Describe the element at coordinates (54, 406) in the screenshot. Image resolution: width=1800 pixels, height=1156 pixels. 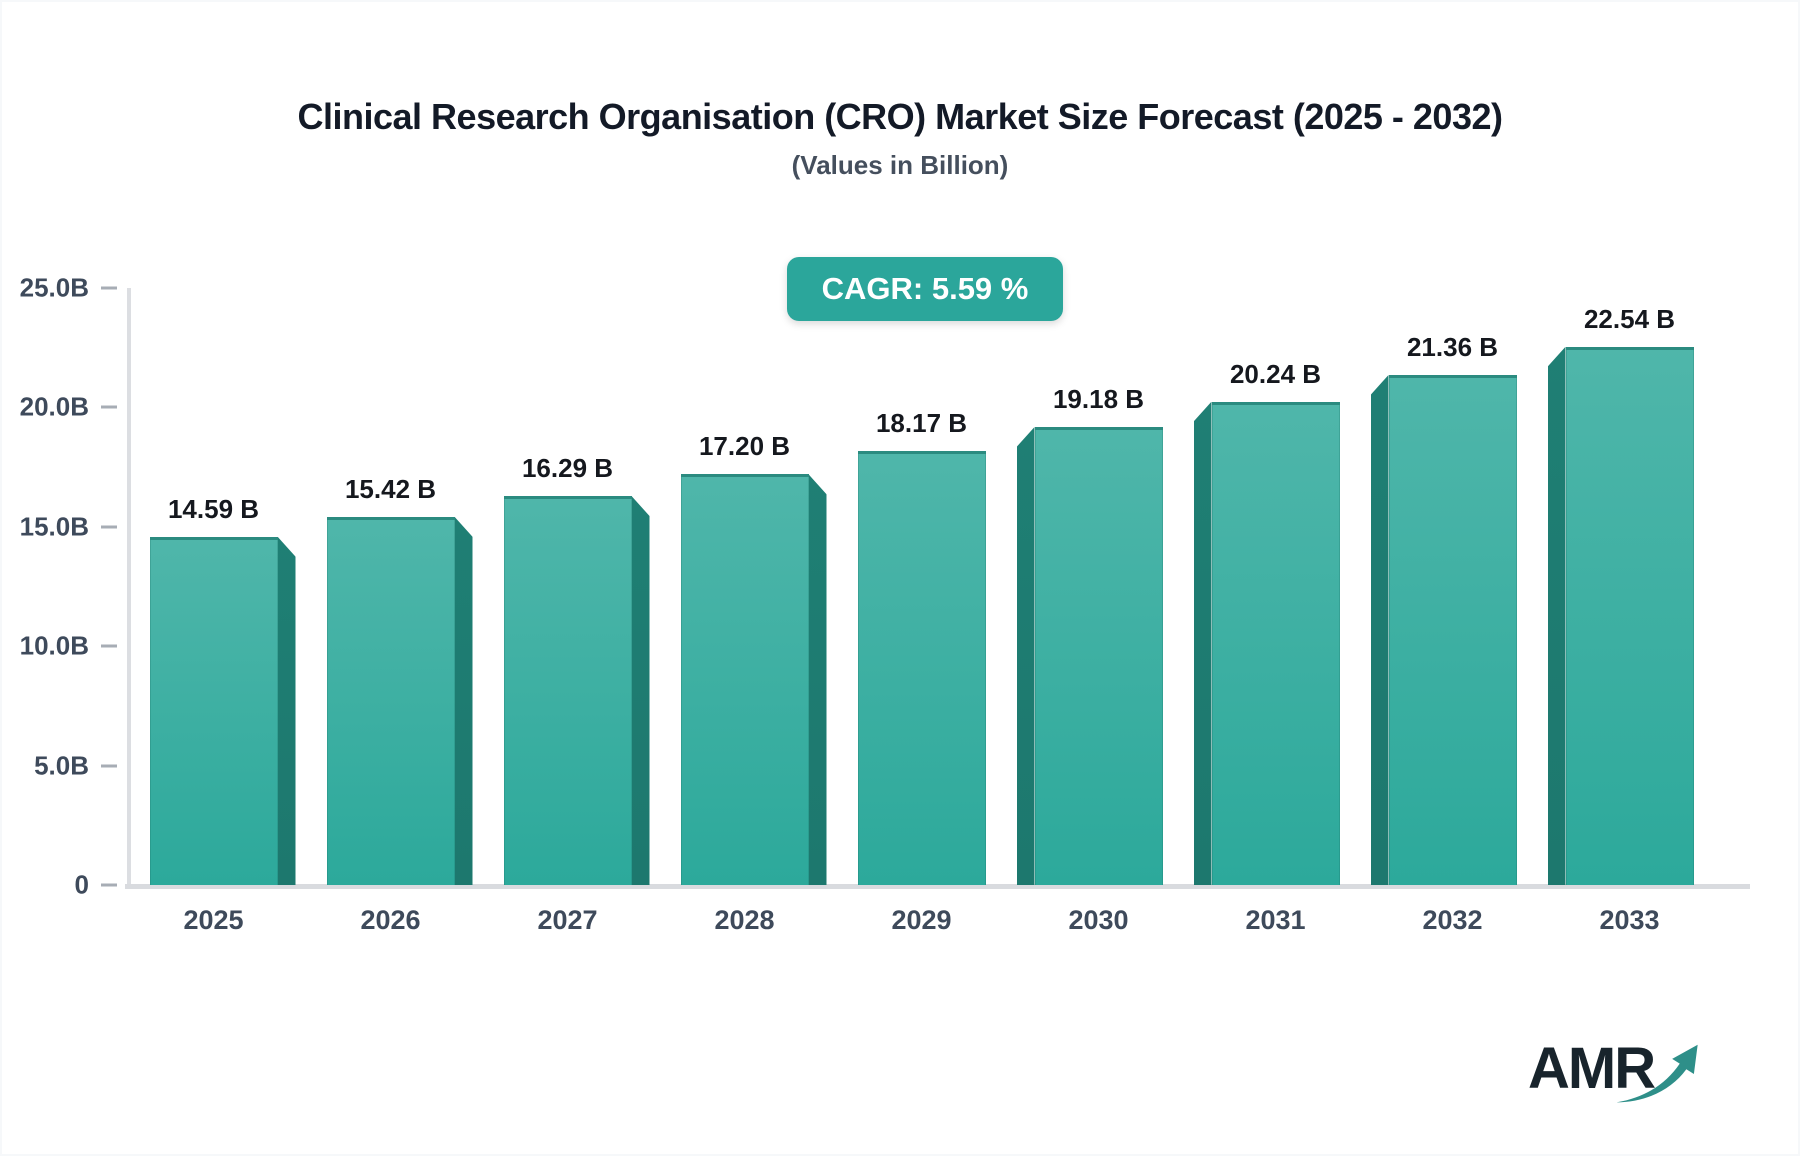
I see `y-axis-label: 20.0B` at that location.